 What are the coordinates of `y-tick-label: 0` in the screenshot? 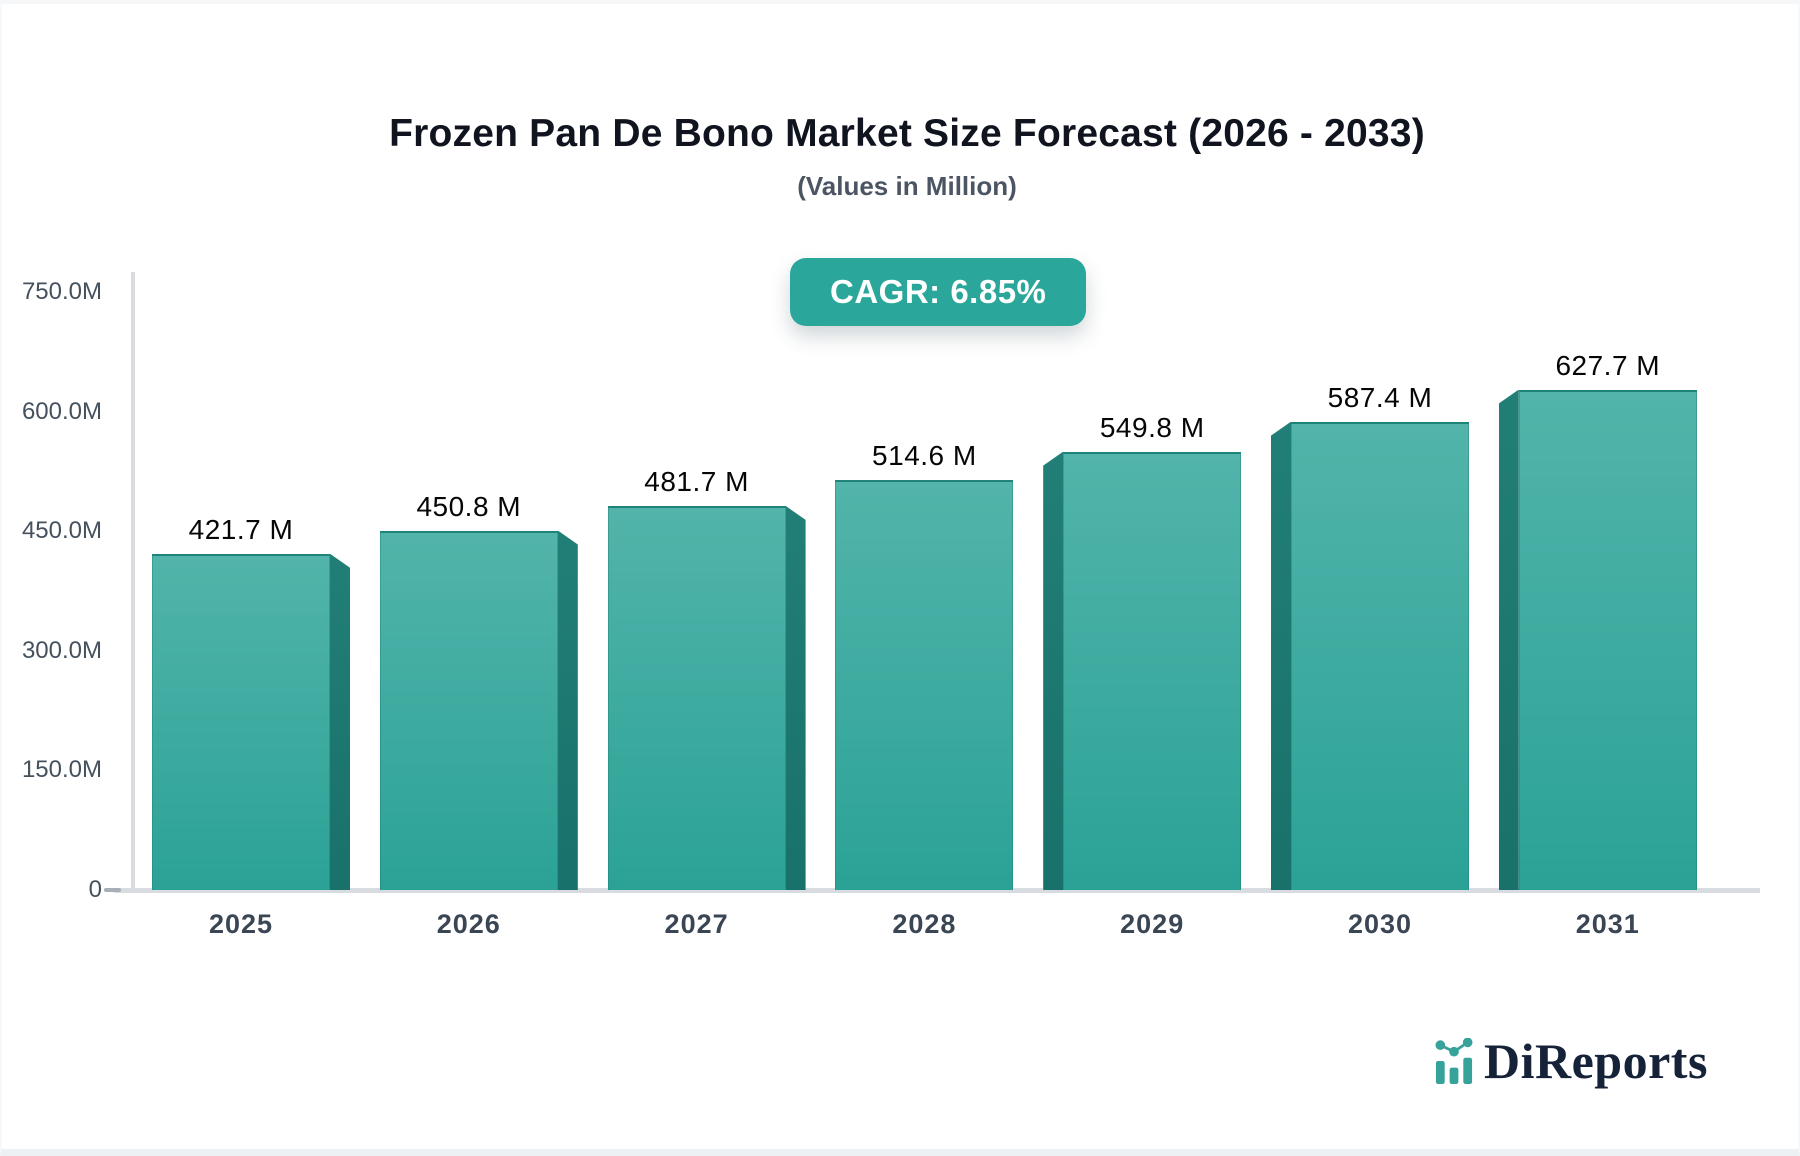 It's located at (95, 889).